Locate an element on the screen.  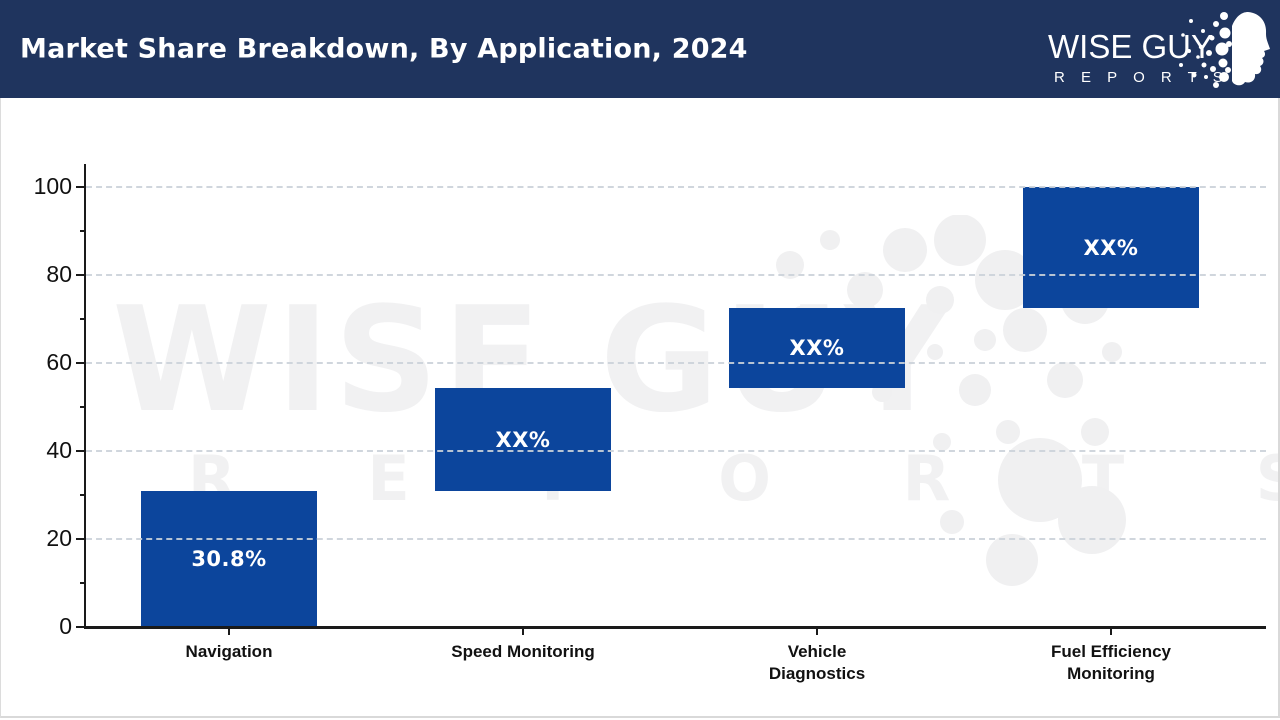
watermark-dots-pattern is located at coordinates (951, 400).